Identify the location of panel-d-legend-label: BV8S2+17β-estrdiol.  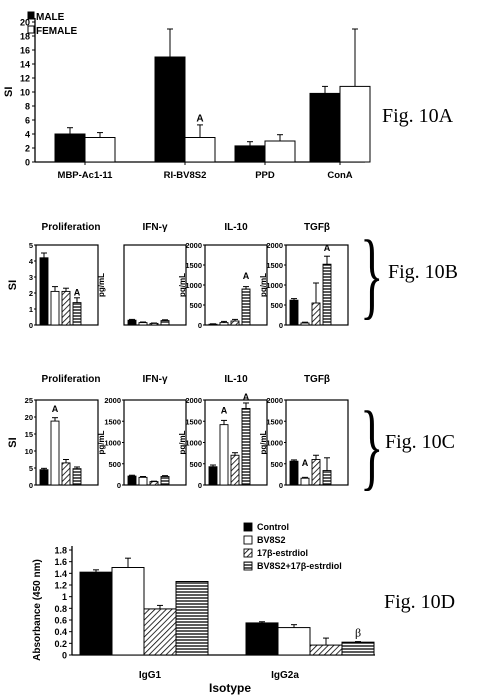
(299, 566).